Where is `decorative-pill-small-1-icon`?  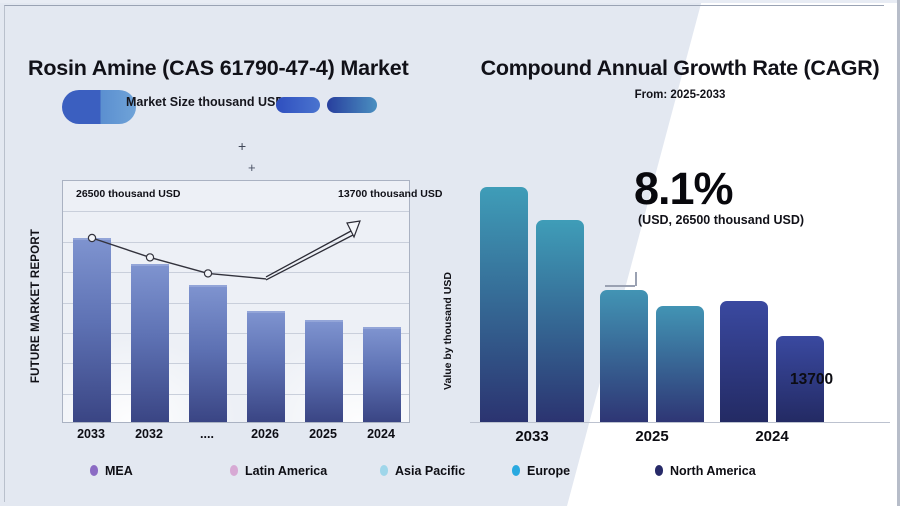
decorative-pill-small-1-icon is located at coordinates (298, 105).